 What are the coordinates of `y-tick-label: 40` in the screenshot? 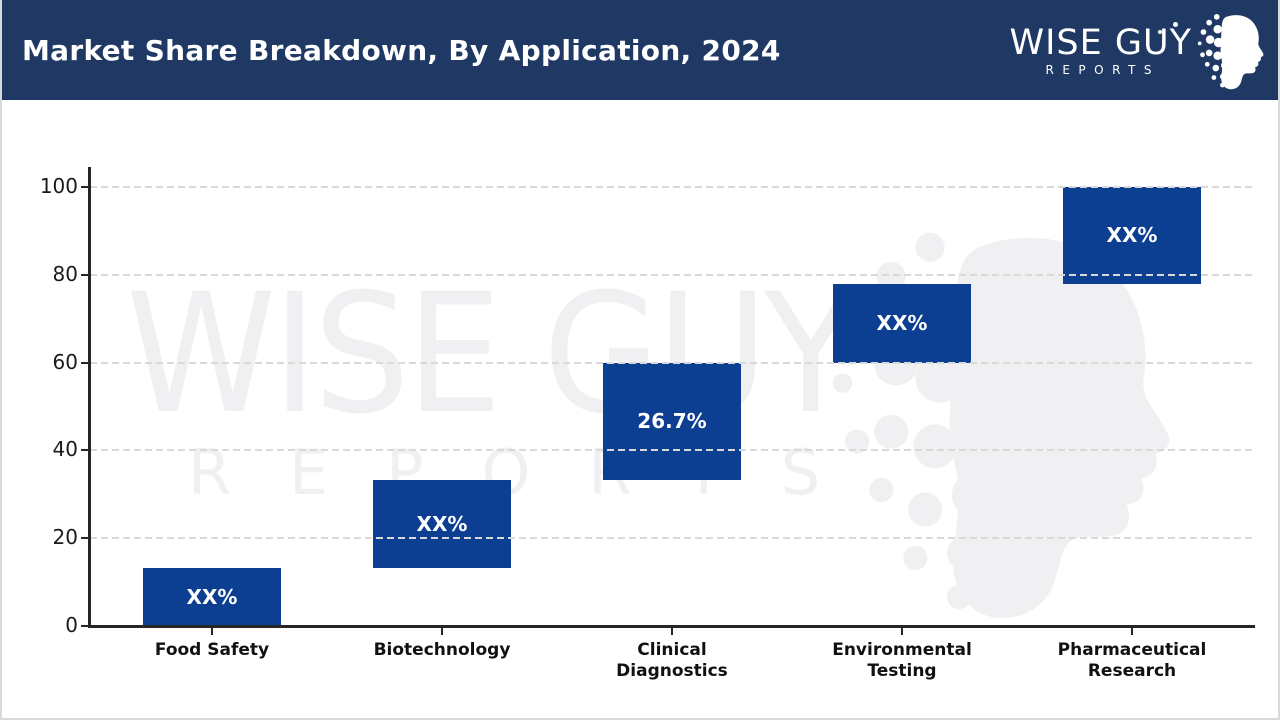 It's located at (65, 449).